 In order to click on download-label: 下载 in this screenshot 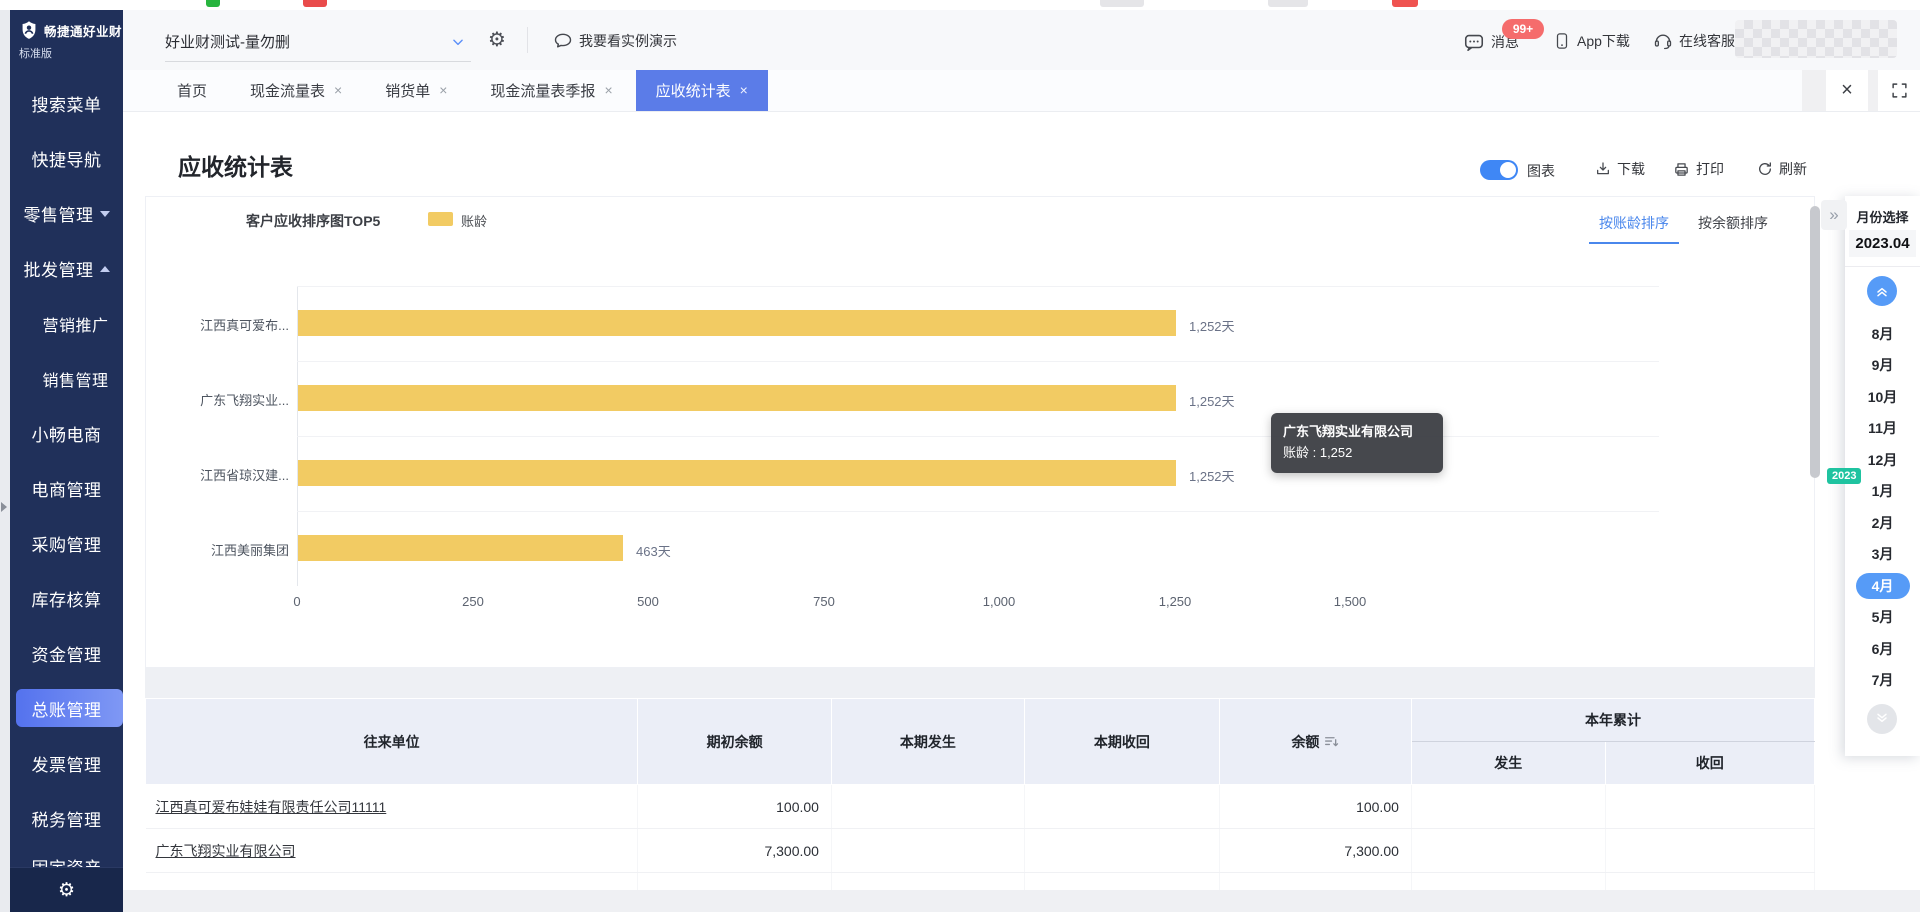, I will do `click(1631, 169)`.